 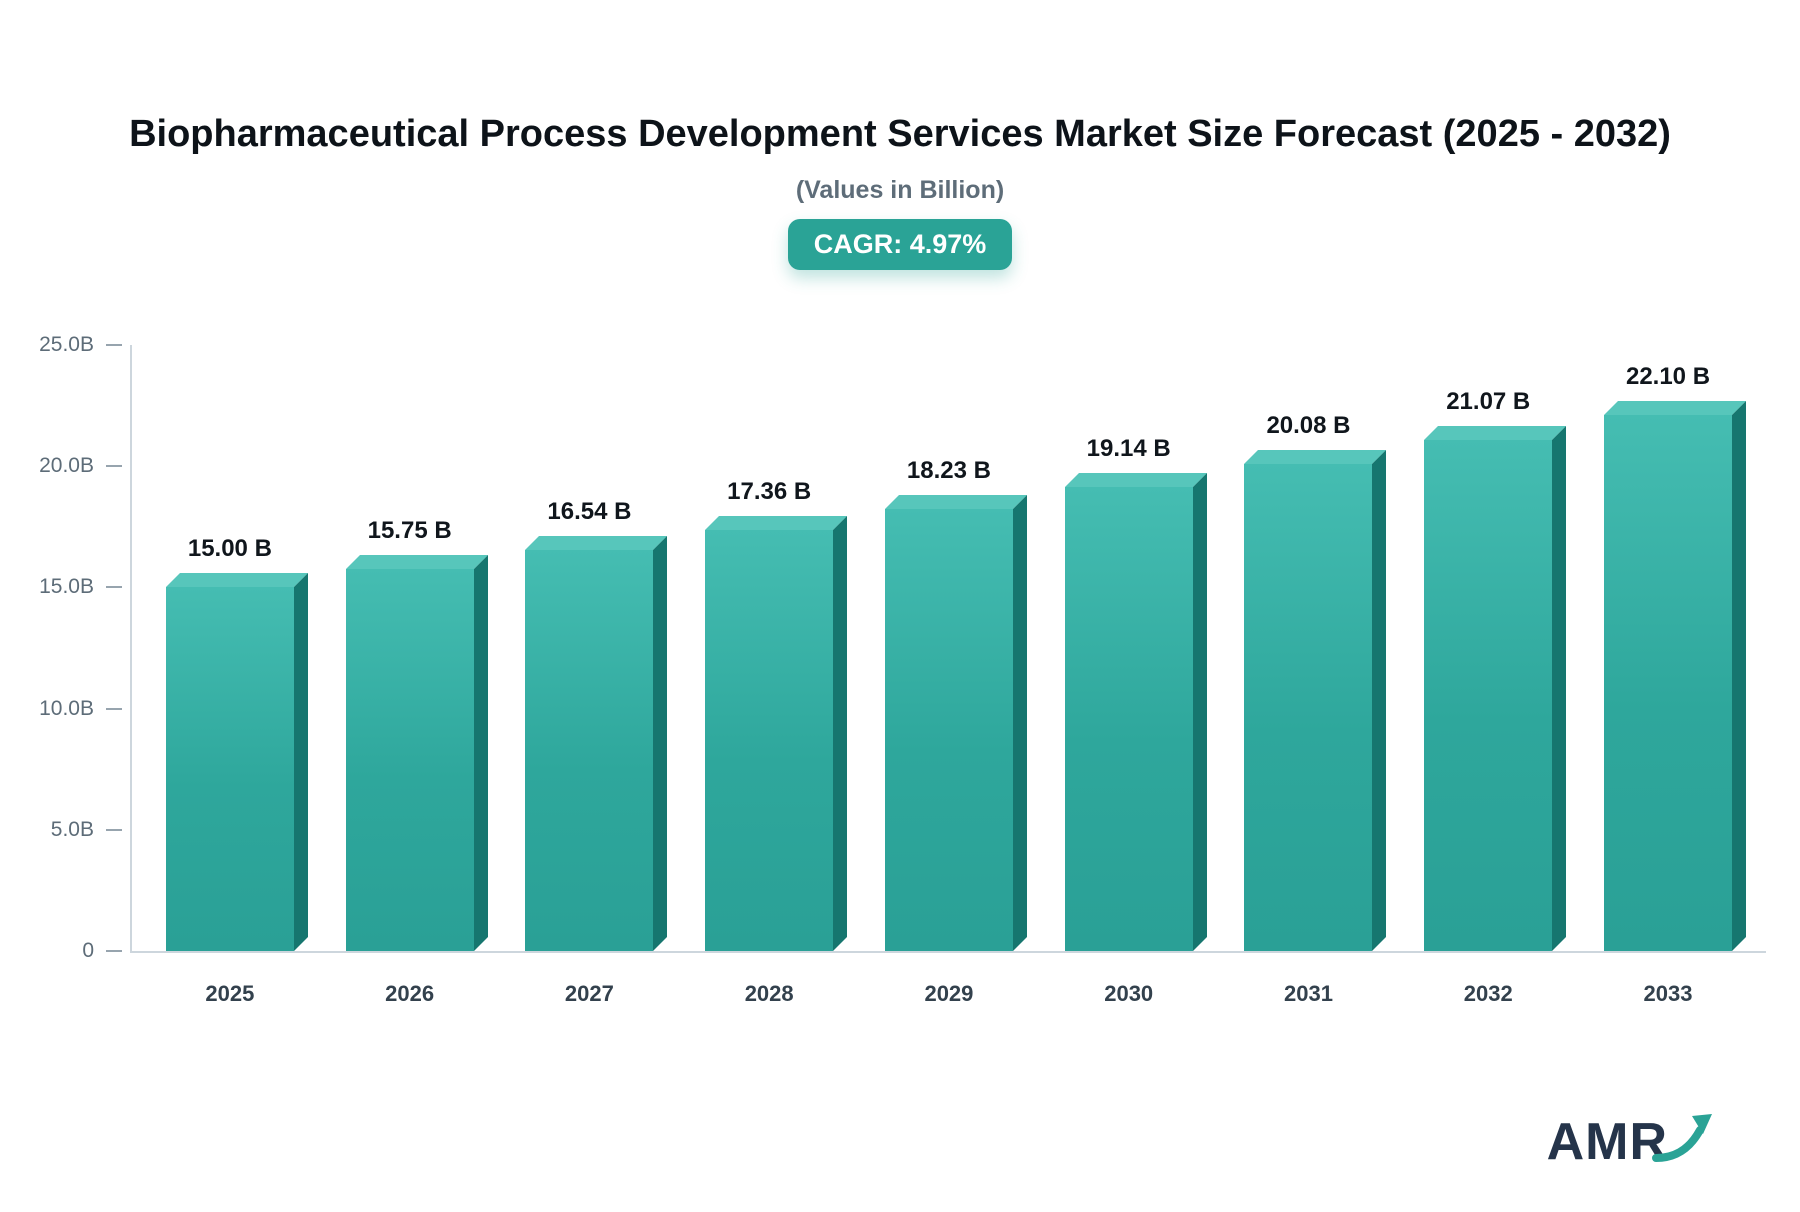 What do you see at coordinates (769, 492) in the screenshot?
I see `bar-value-label: 17.36 B` at bounding box center [769, 492].